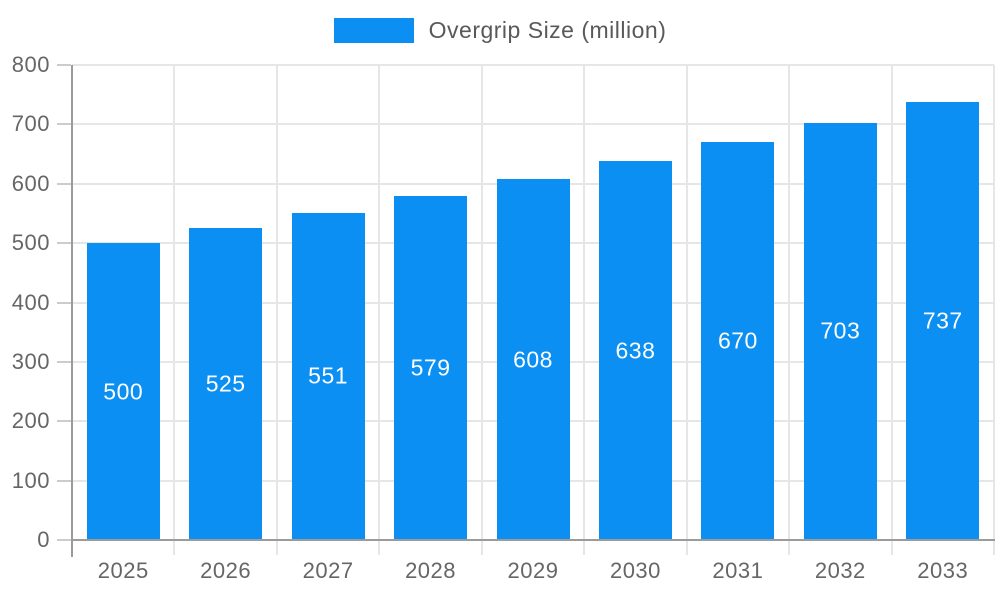  Describe the element at coordinates (30, 243) in the screenshot. I see `y-axis-label-500: 500` at that location.